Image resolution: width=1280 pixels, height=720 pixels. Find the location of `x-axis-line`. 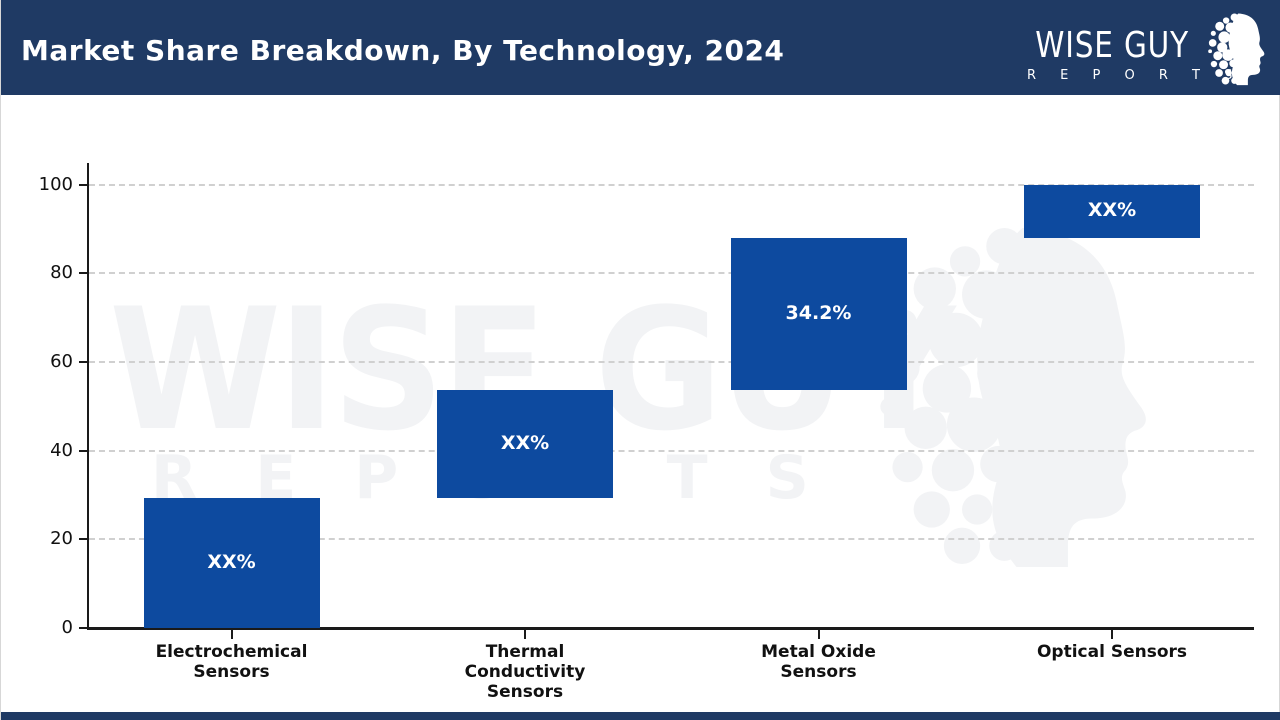

x-axis-line is located at coordinates (670, 628).